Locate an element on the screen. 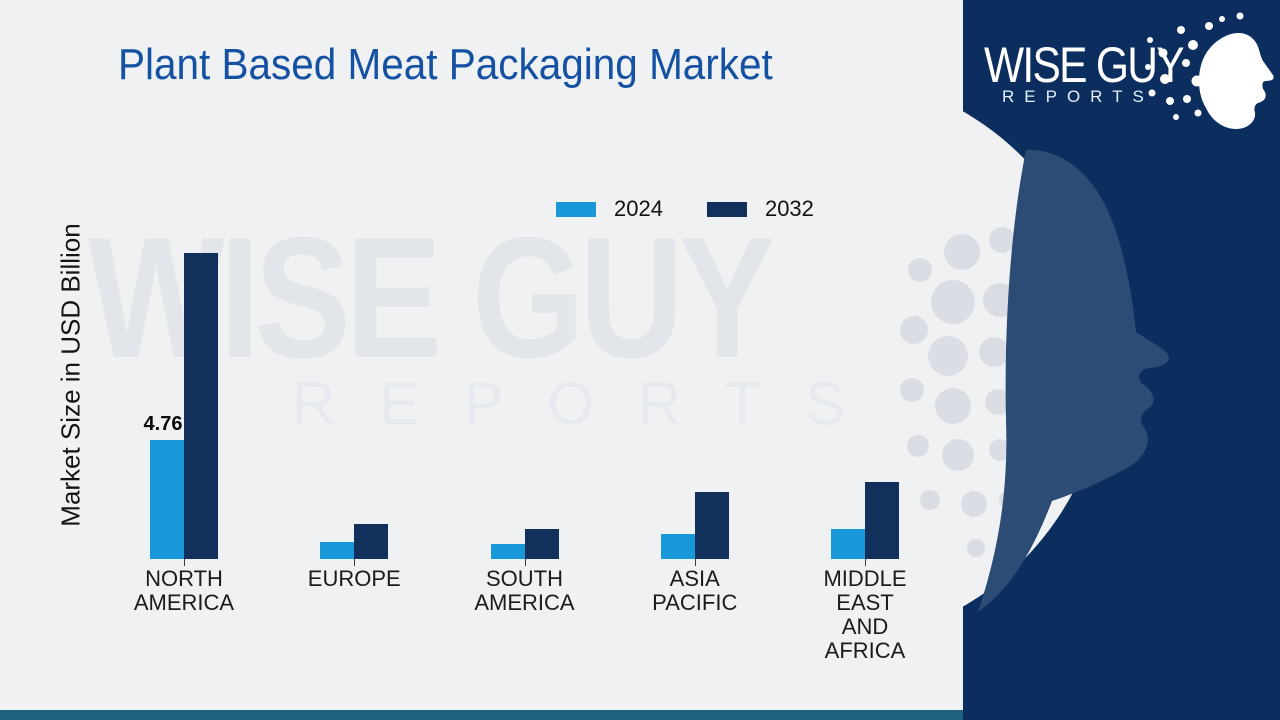 This screenshot has width=1280, height=720. x-axis-tick-europe is located at coordinates (355, 562).